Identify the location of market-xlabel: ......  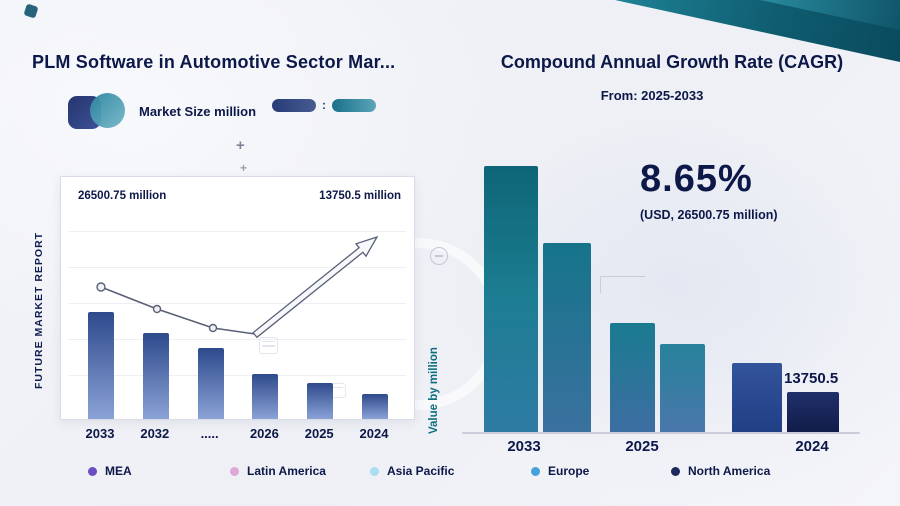
(209, 433).